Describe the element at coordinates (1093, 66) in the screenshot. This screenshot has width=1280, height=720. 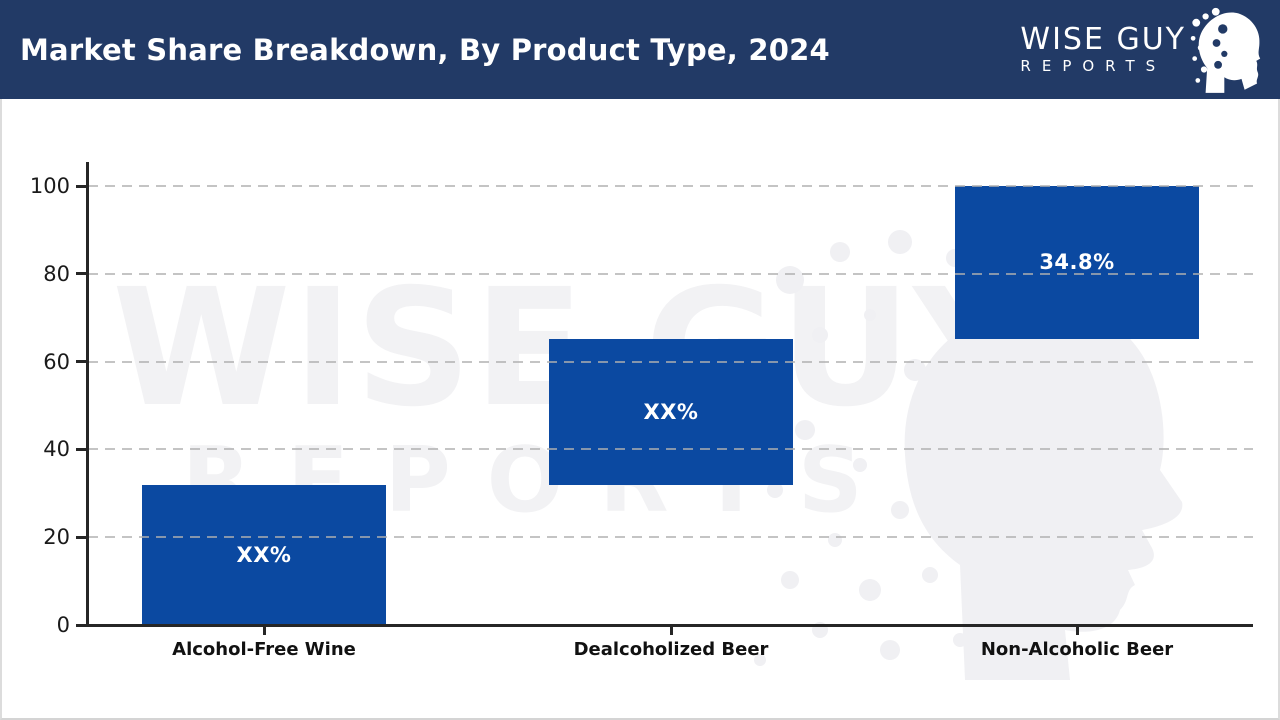
I see `logo-reports: REPORTS` at that location.